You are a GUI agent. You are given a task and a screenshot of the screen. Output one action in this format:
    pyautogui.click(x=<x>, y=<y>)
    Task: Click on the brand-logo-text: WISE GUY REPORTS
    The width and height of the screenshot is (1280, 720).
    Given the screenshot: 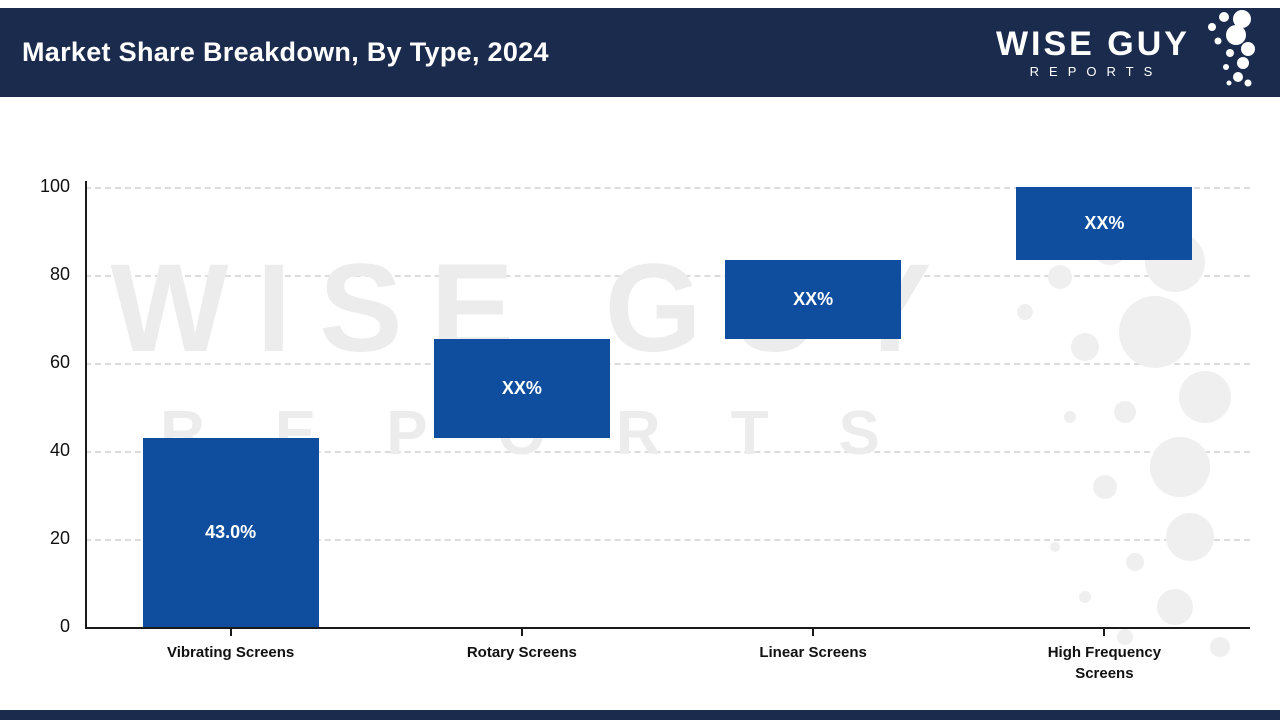 What is the action you would take?
    pyautogui.click(x=1093, y=52)
    